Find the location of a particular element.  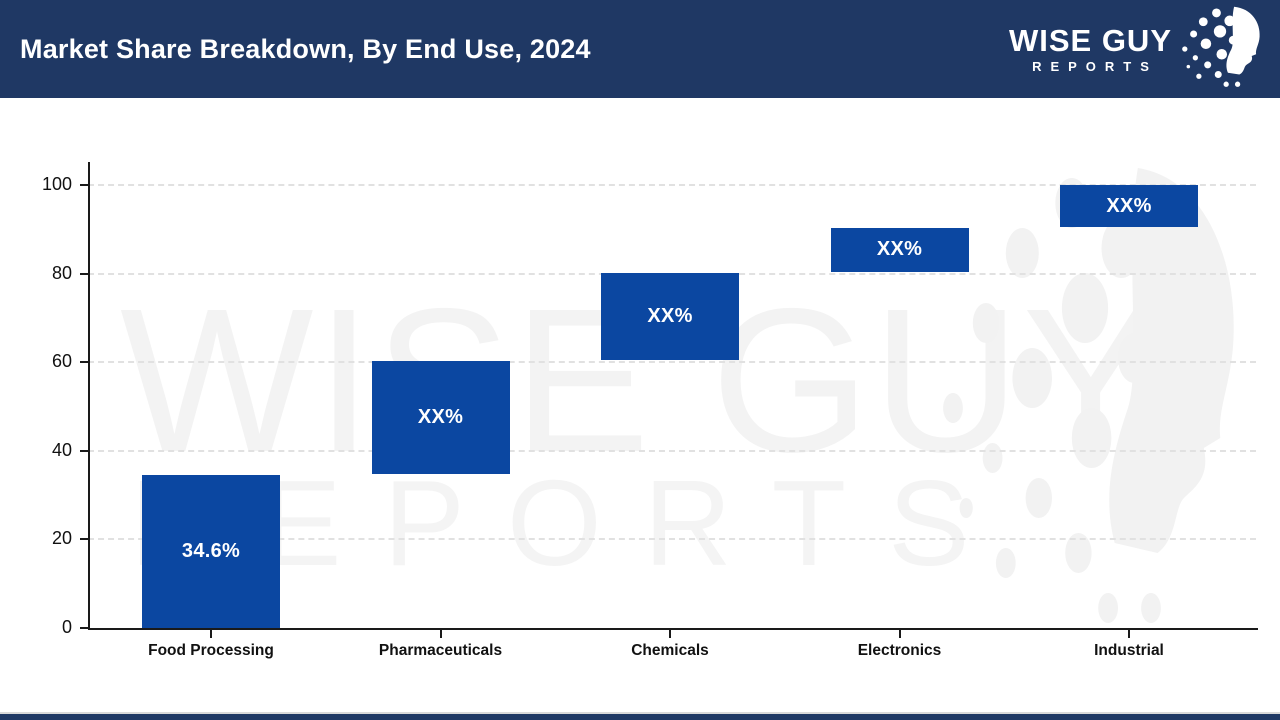

x-axis-line is located at coordinates (673, 629).